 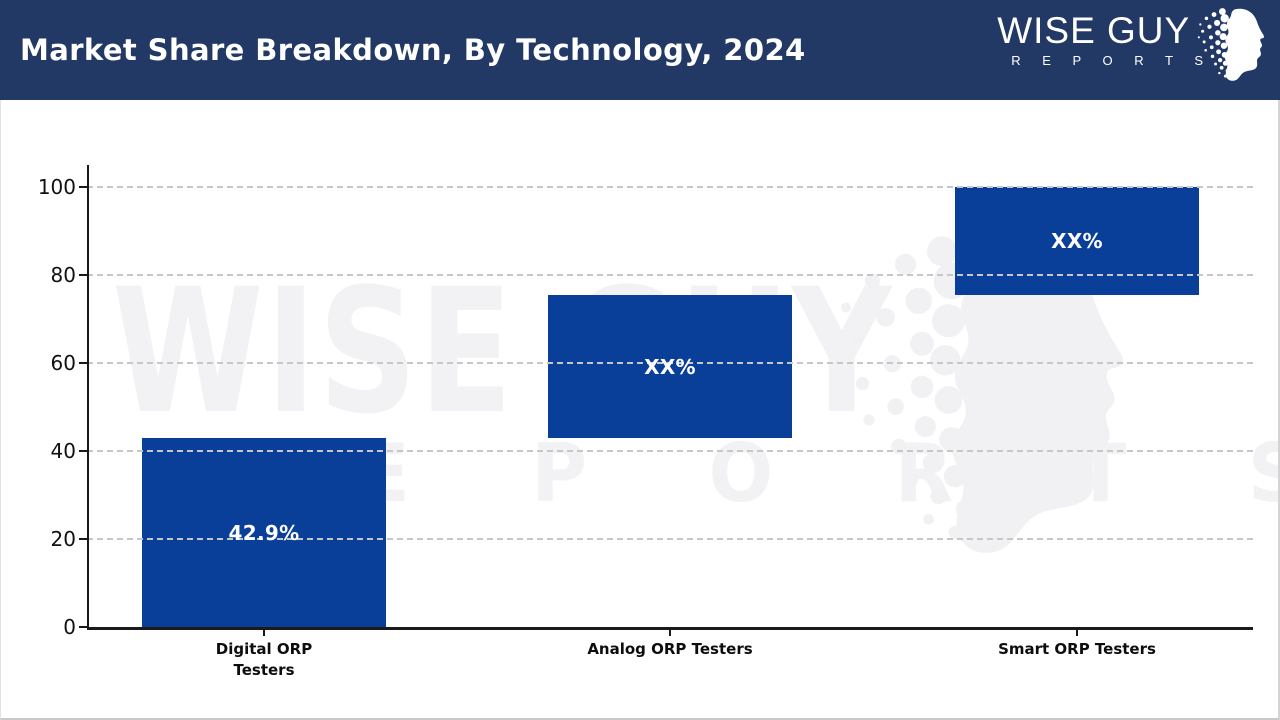 What do you see at coordinates (1094, 30) in the screenshot?
I see `logo-wiseguy-text: WISE GUY` at bounding box center [1094, 30].